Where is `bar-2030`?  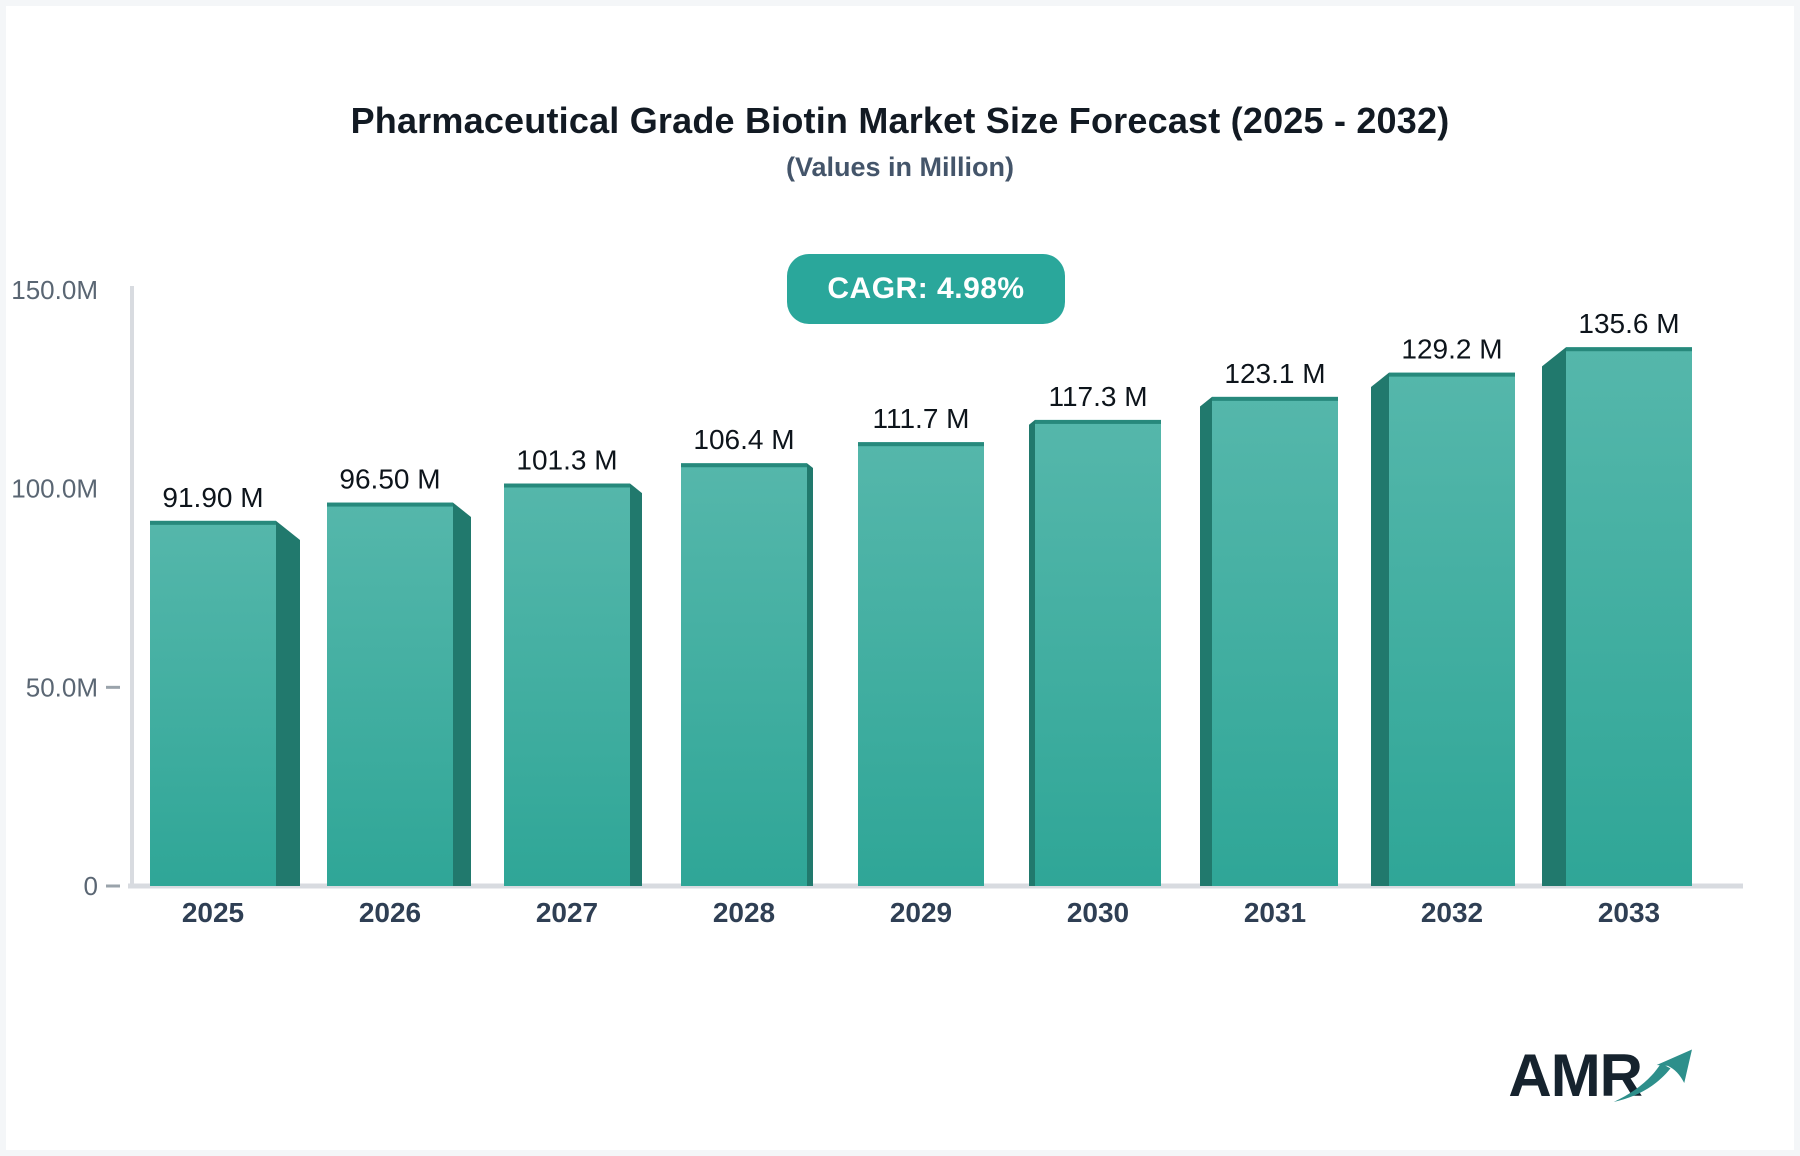
bar-2030 is located at coordinates (1098, 652).